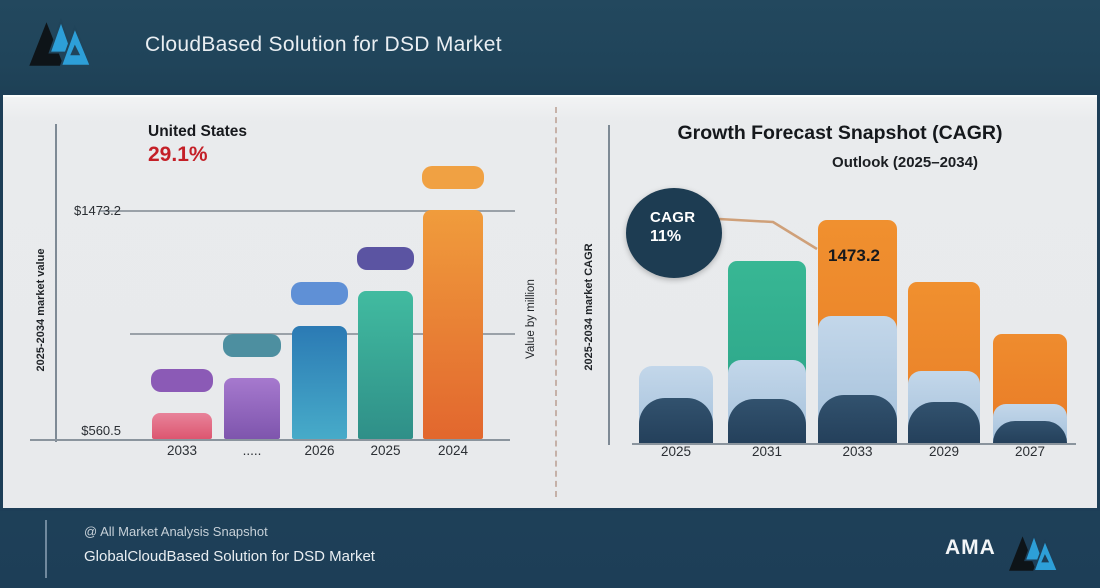  Describe the element at coordinates (46, 549) in the screenshot. I see `footer-divider-line` at that location.